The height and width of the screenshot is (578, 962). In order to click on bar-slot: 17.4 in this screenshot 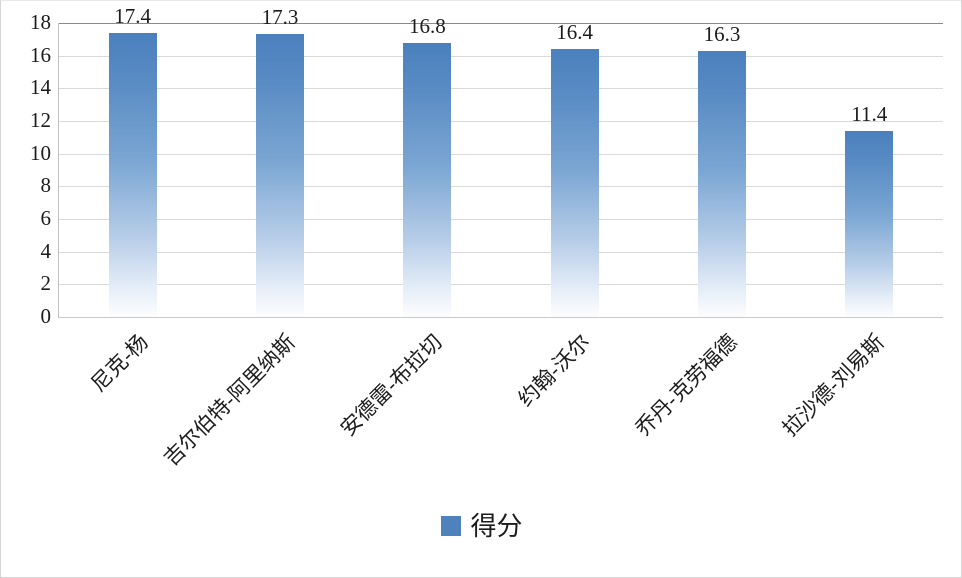, I will do `click(132, 161)`.